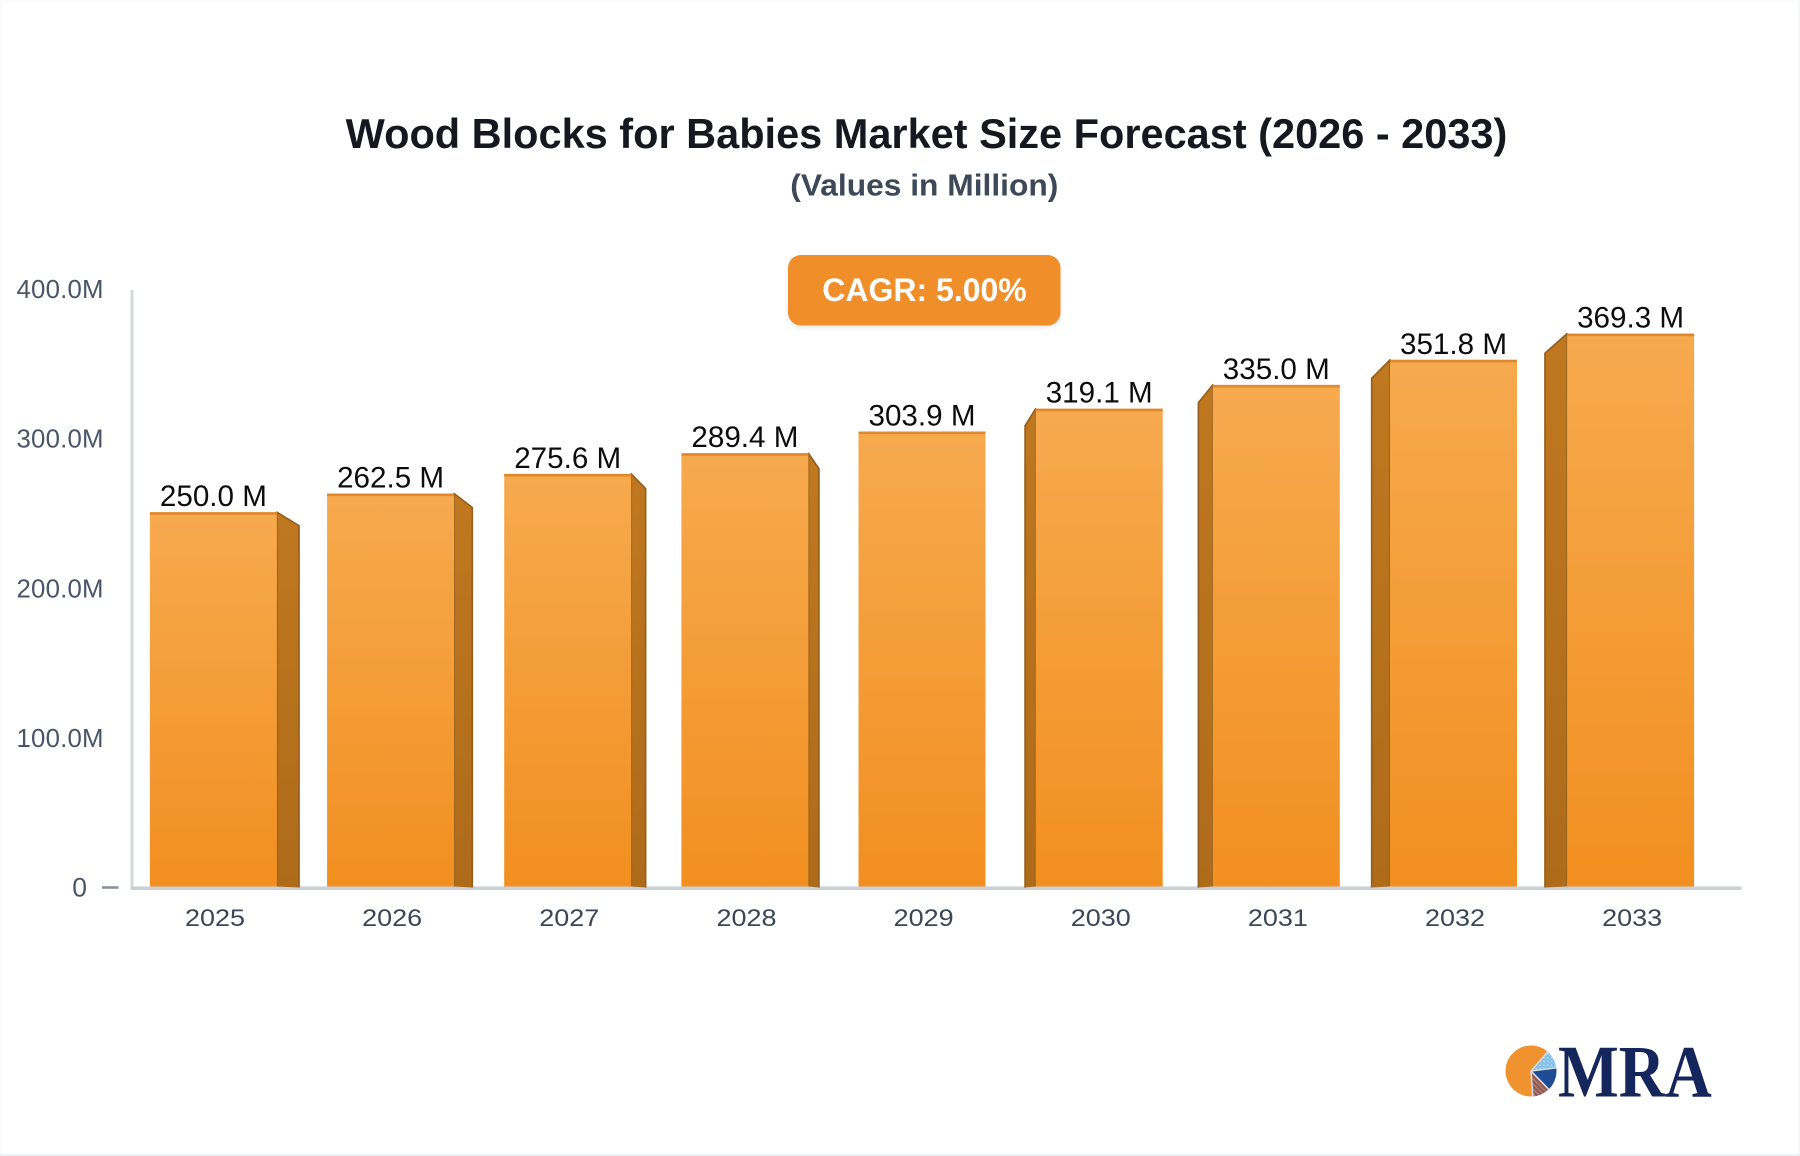 The image size is (1800, 1156). Describe the element at coordinates (1101, 918) in the screenshot. I see `svg-text: 2030` at that location.